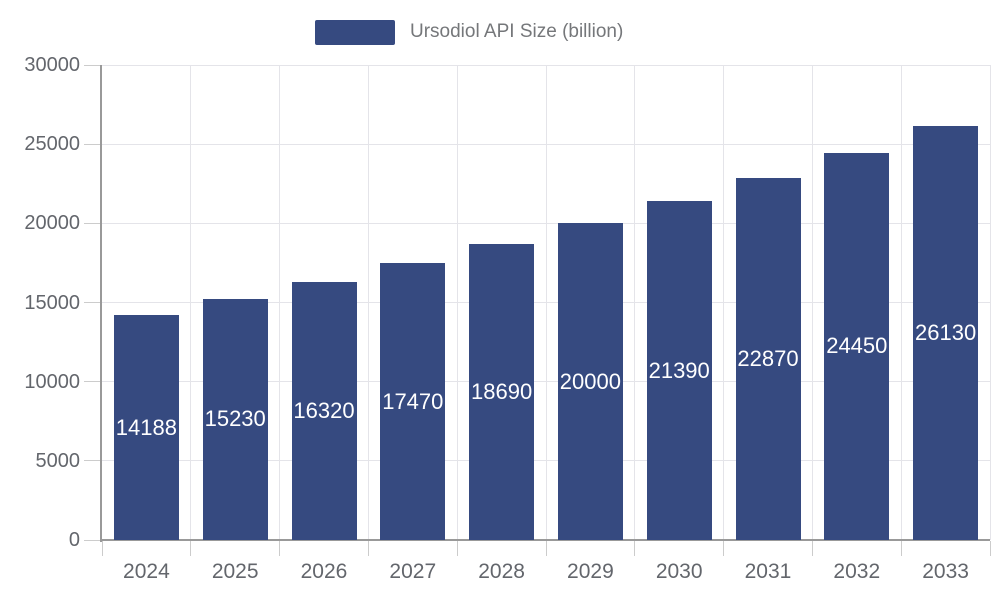  Describe the element at coordinates (590, 571) in the screenshot. I see `x-axis-label: 2029` at that location.